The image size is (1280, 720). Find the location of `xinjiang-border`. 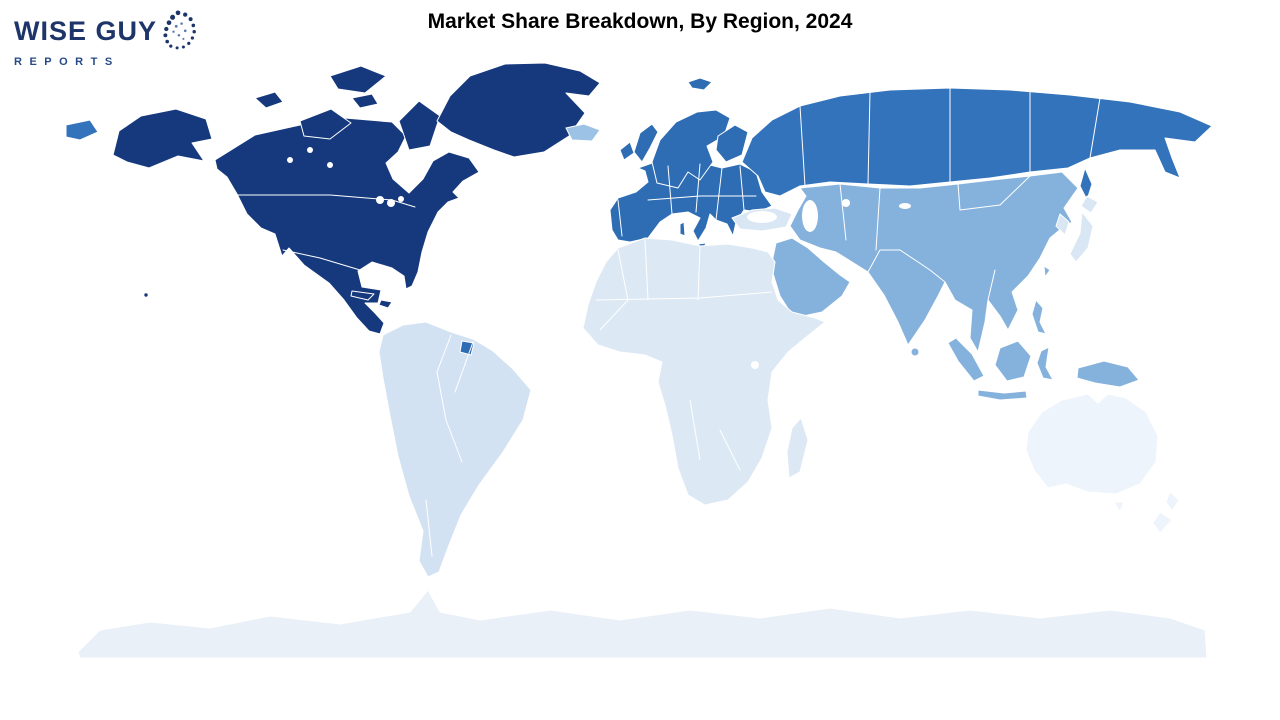

xinjiang-border is located at coordinates (878, 219).